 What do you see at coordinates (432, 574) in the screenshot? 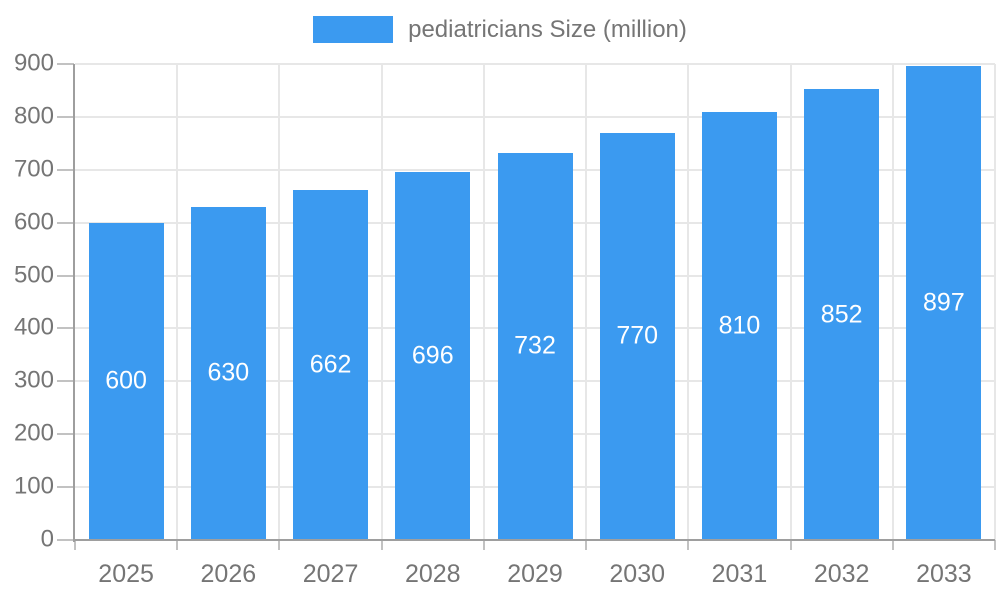
I see `x-axis-label: 2028` at bounding box center [432, 574].